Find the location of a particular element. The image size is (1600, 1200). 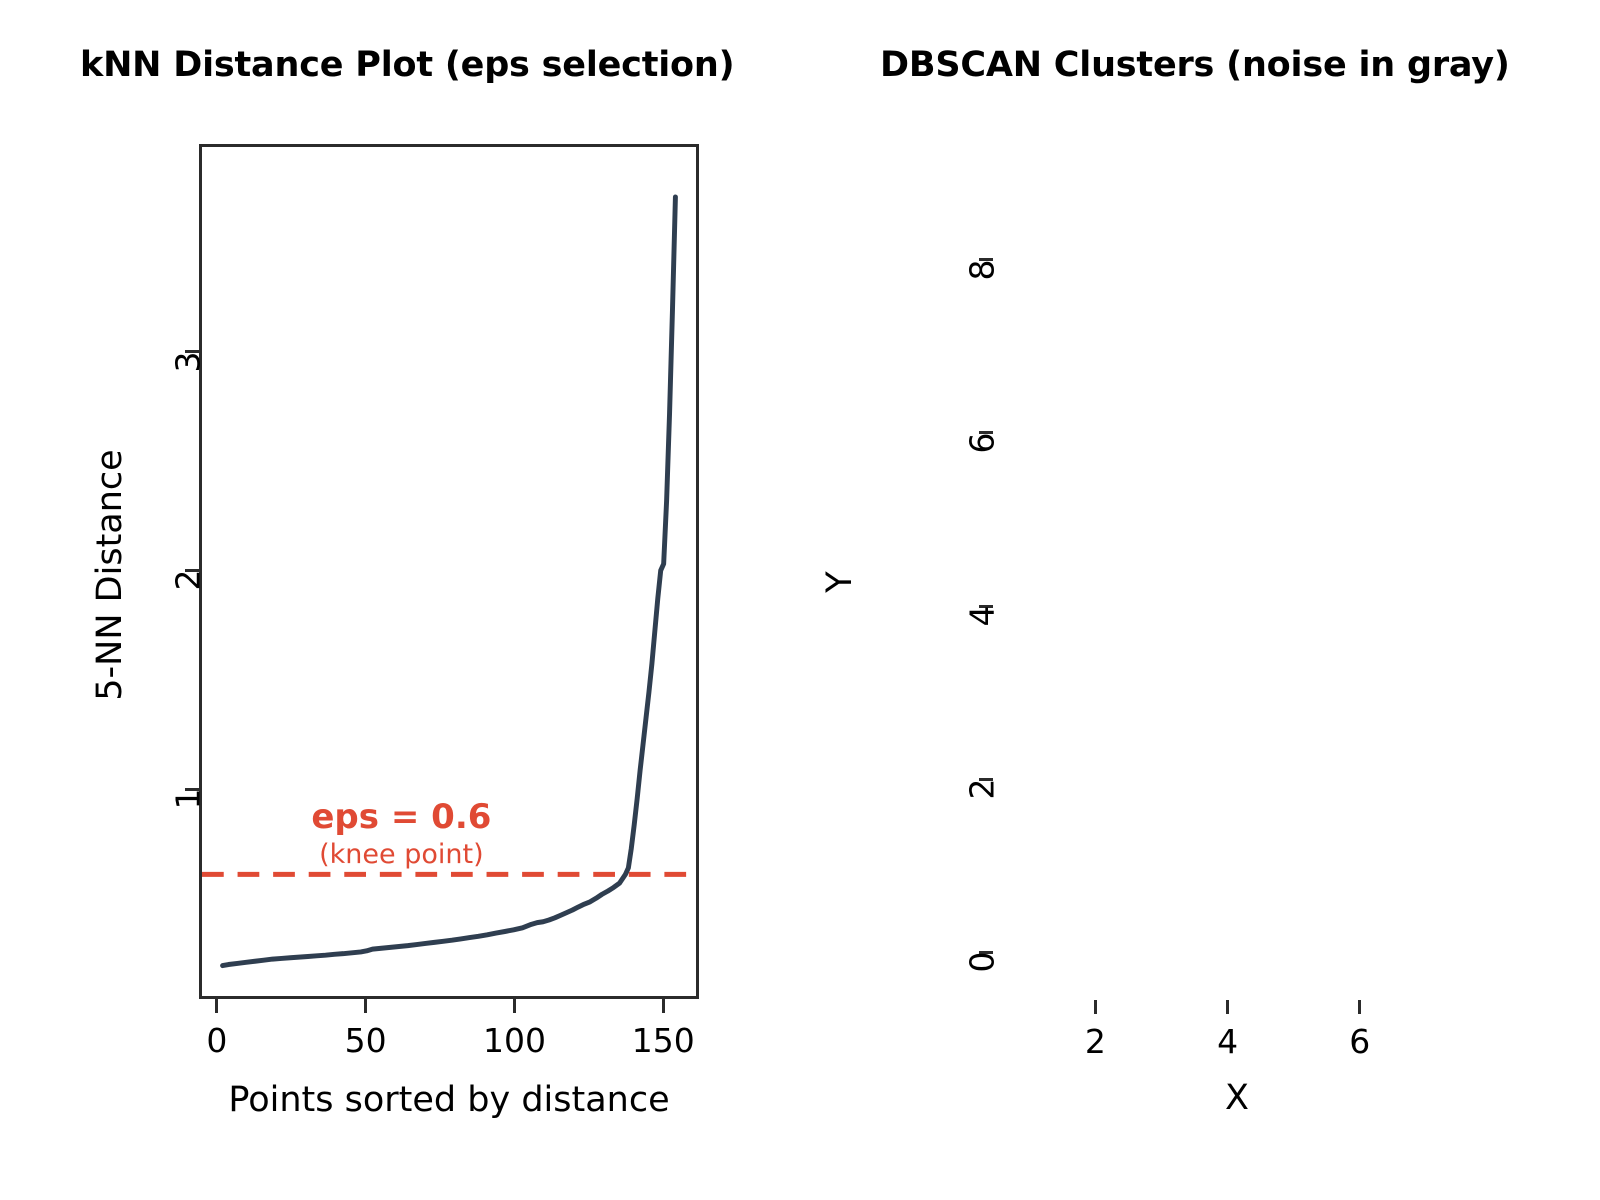

x-tick-label-left: 50 is located at coordinates (365, 1040).